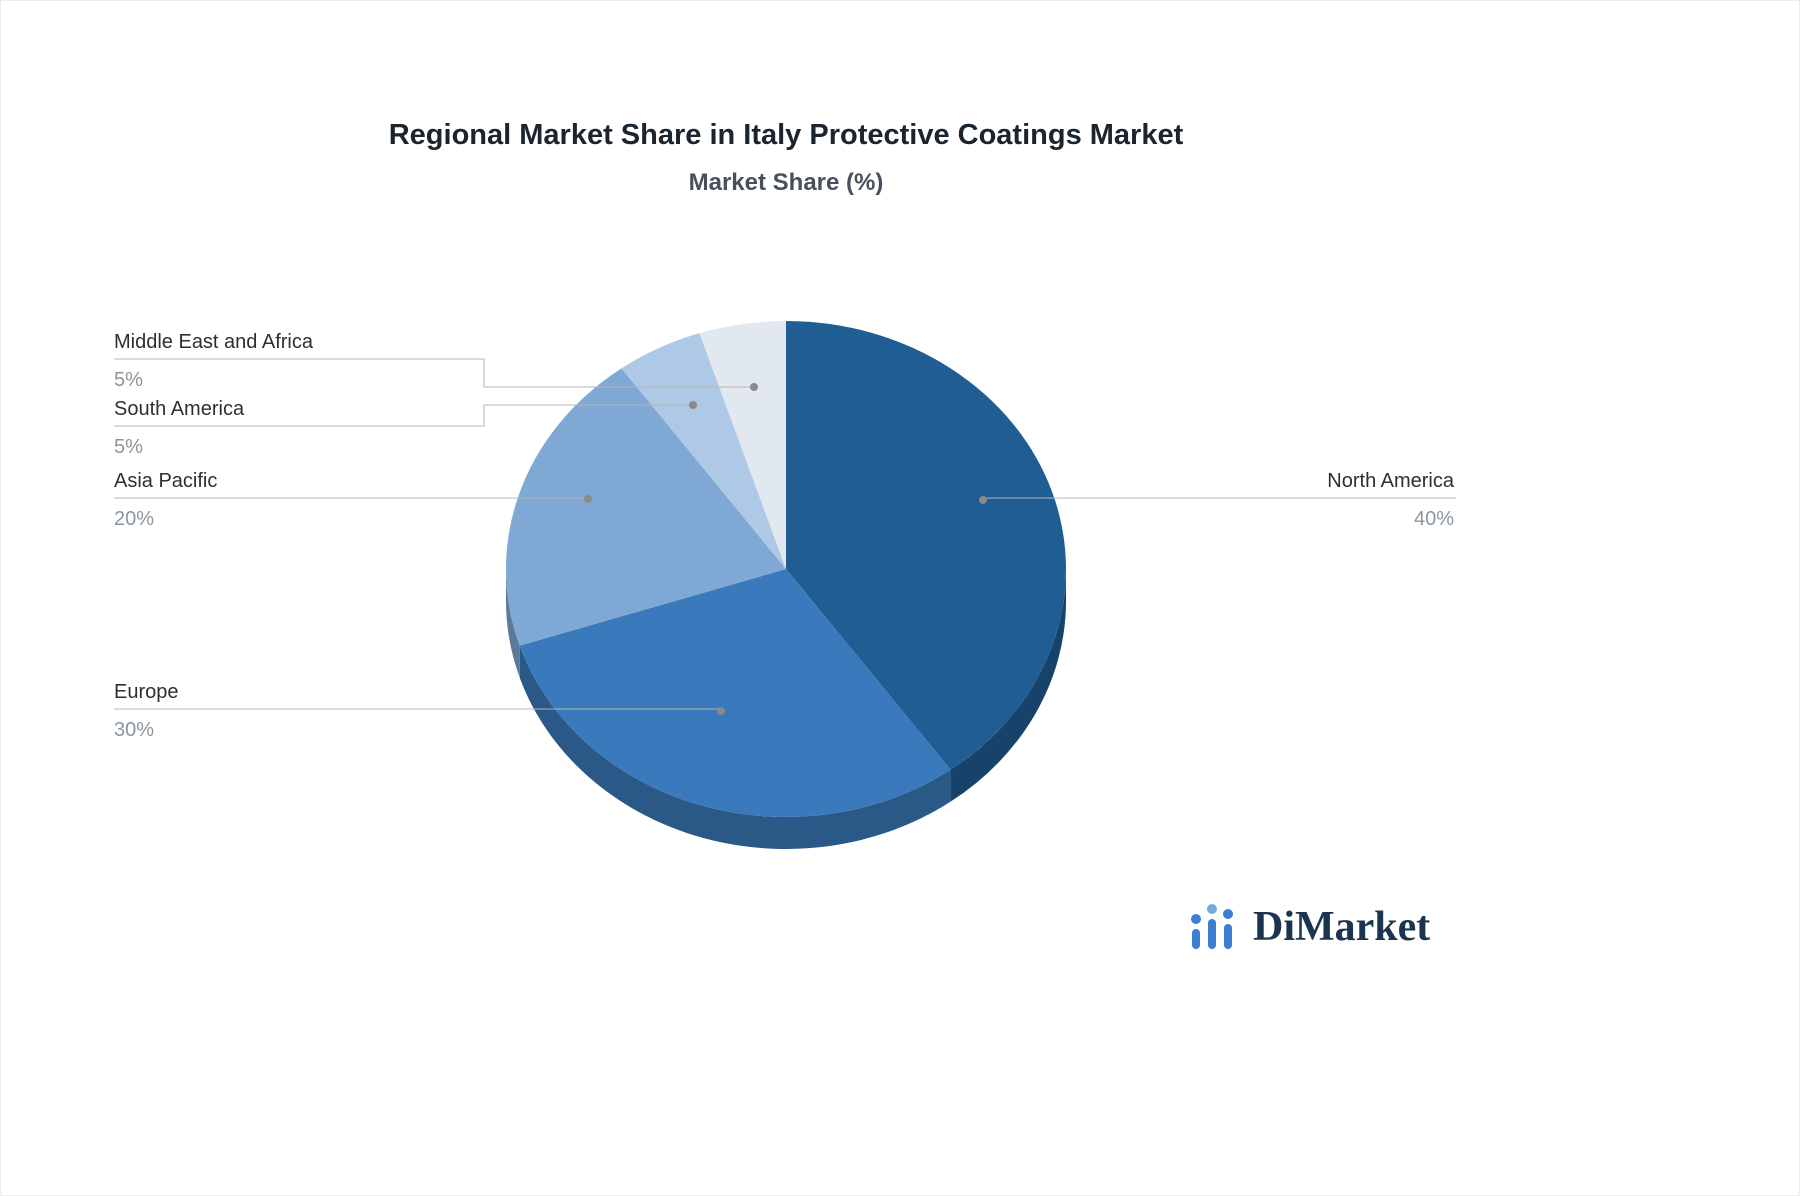 This screenshot has height=1196, width=1800. I want to click on leader-line-middle-east-and-africa, so click(434, 373).